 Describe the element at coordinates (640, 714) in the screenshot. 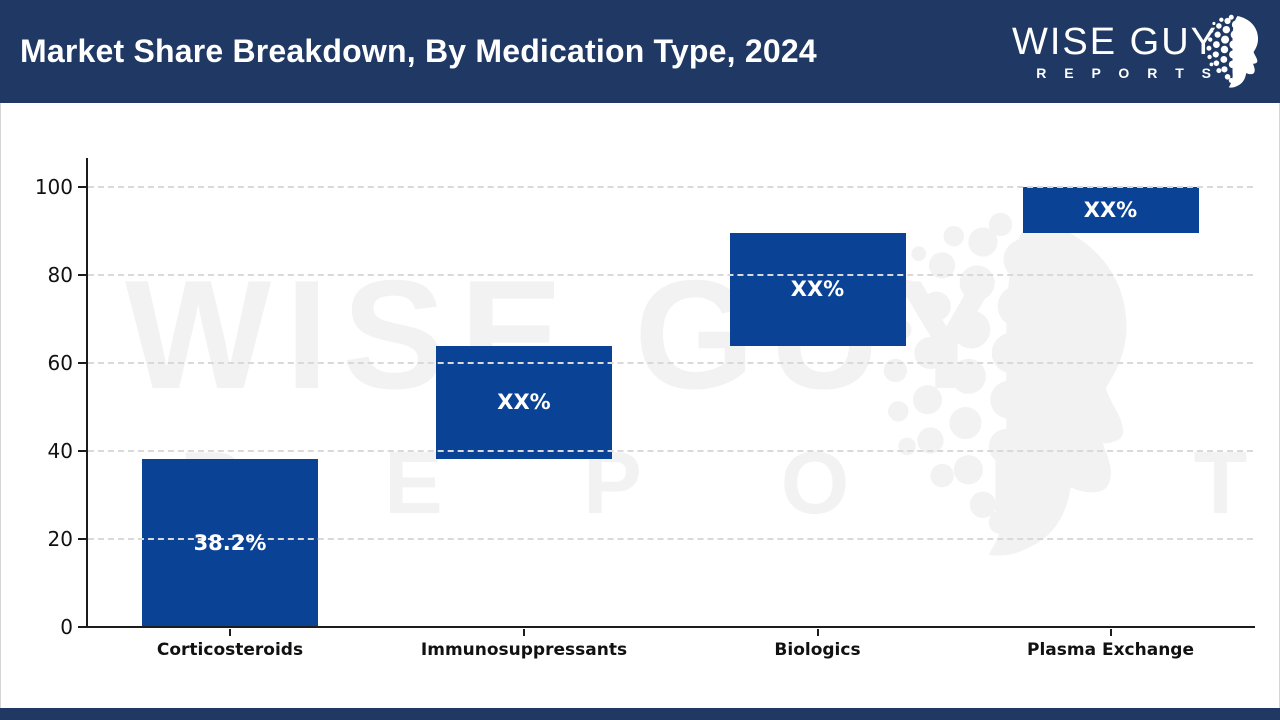

I see `footer-bar` at that location.